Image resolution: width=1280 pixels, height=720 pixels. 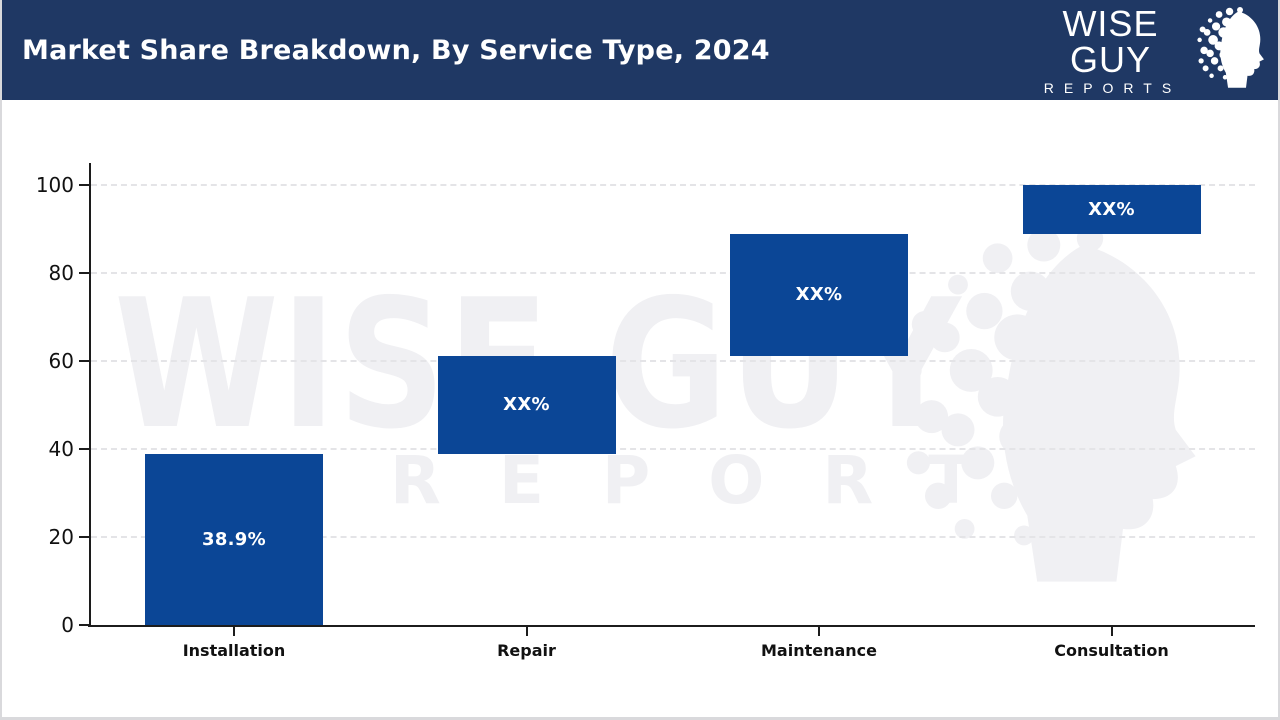 What do you see at coordinates (67, 625) in the screenshot?
I see `y-tick-label-0: 0` at bounding box center [67, 625].